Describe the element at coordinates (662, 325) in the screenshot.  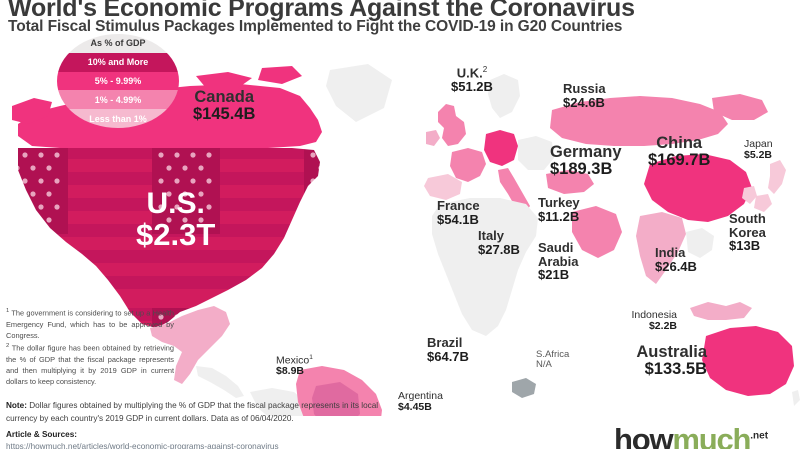
I see `label-indonesia-value: $2.2B` at that location.